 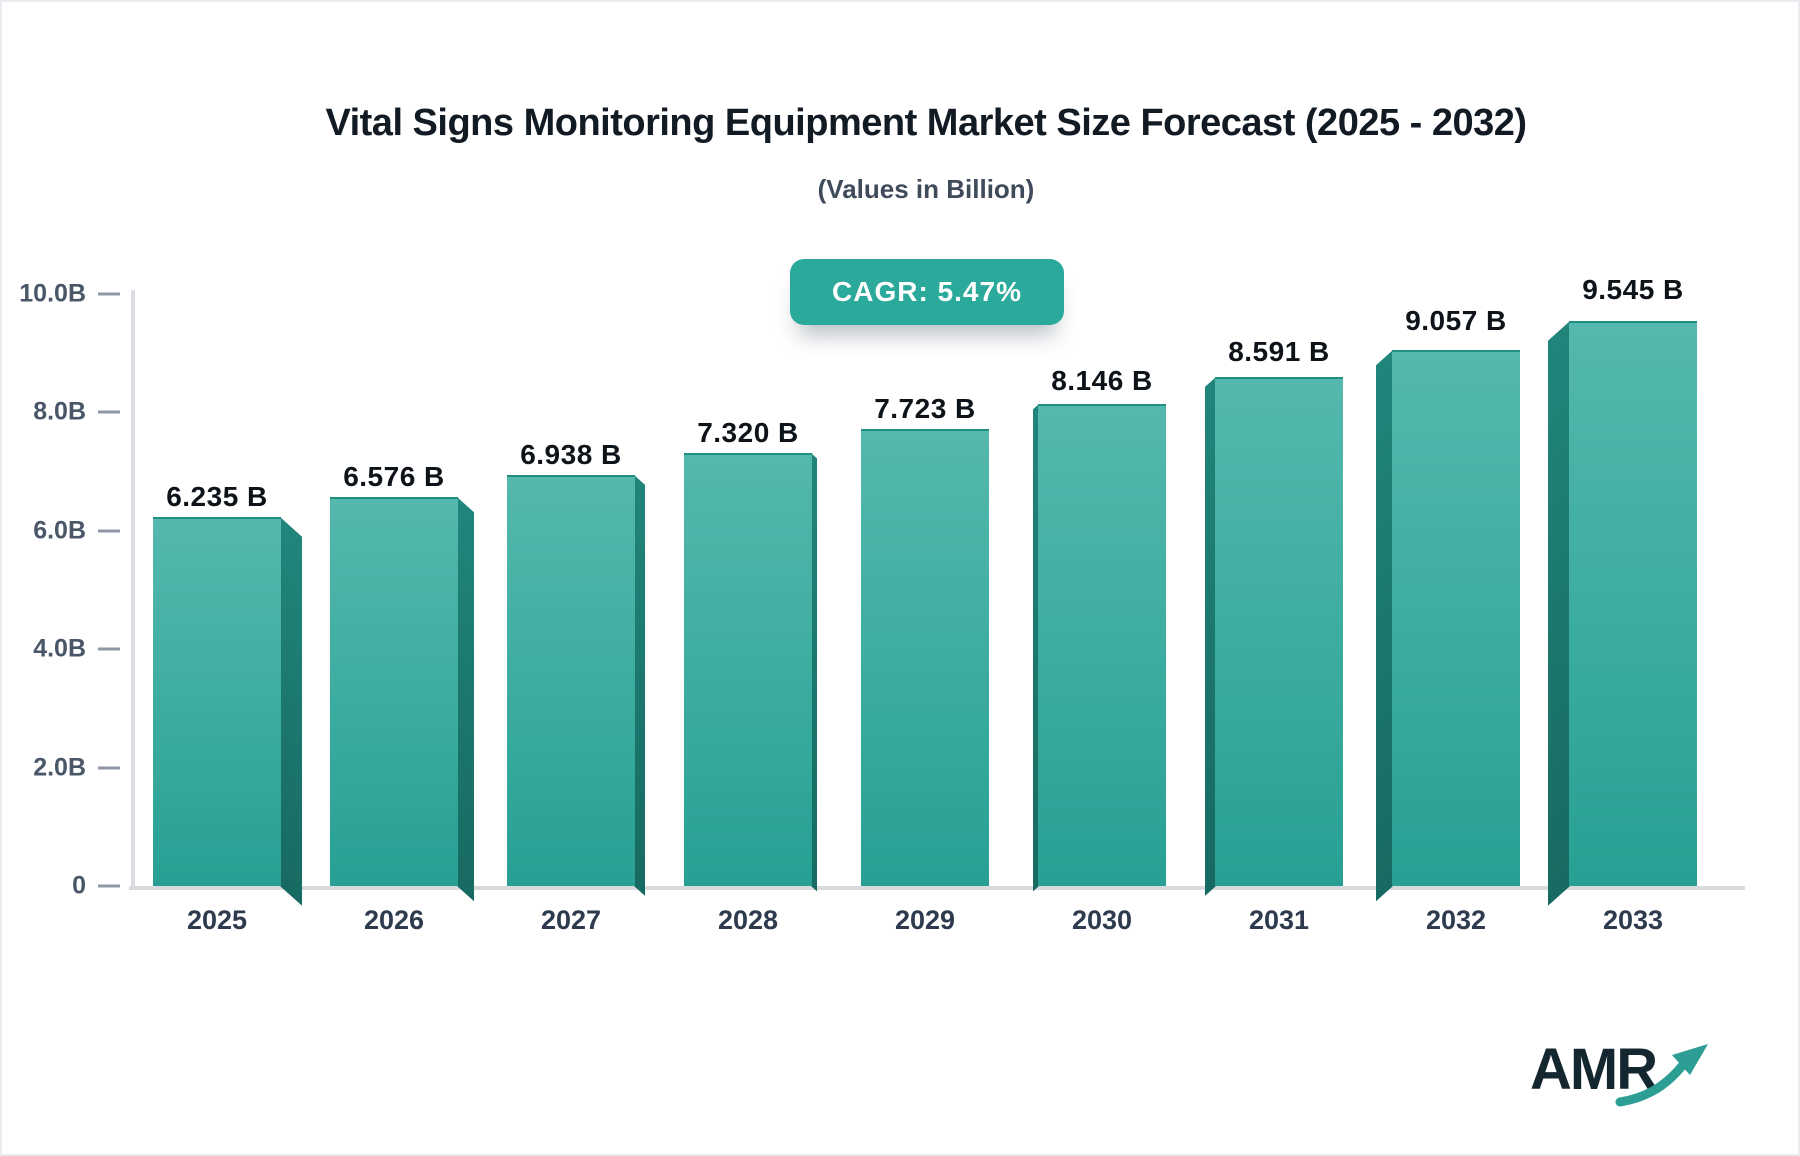 What do you see at coordinates (748, 432) in the screenshot?
I see `bar-value-label: 7.320 B` at bounding box center [748, 432].